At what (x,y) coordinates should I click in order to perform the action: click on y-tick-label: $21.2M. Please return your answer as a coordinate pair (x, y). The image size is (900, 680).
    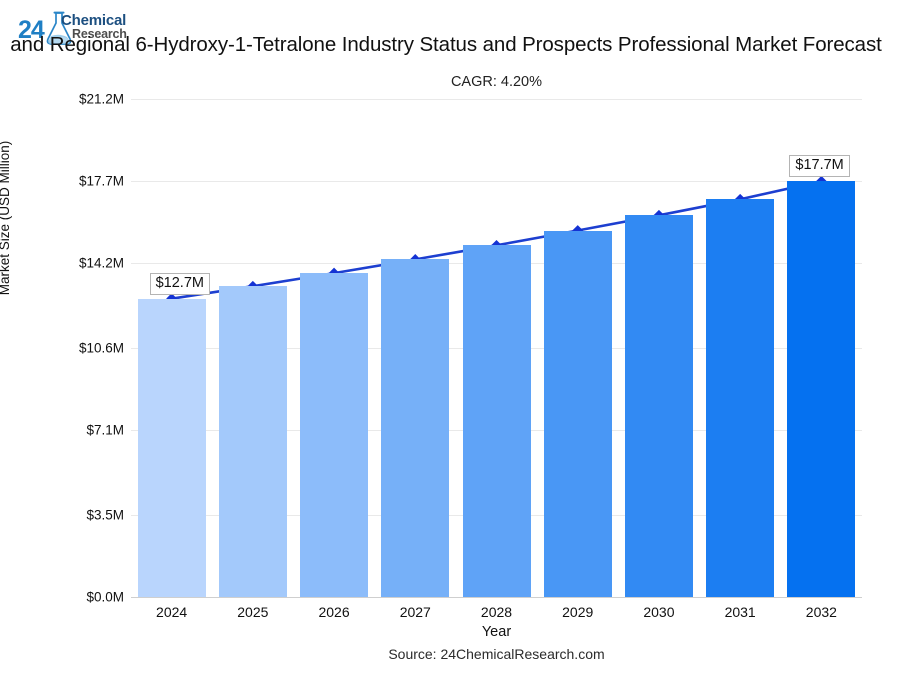
    Looking at the image, I should click on (101, 99).